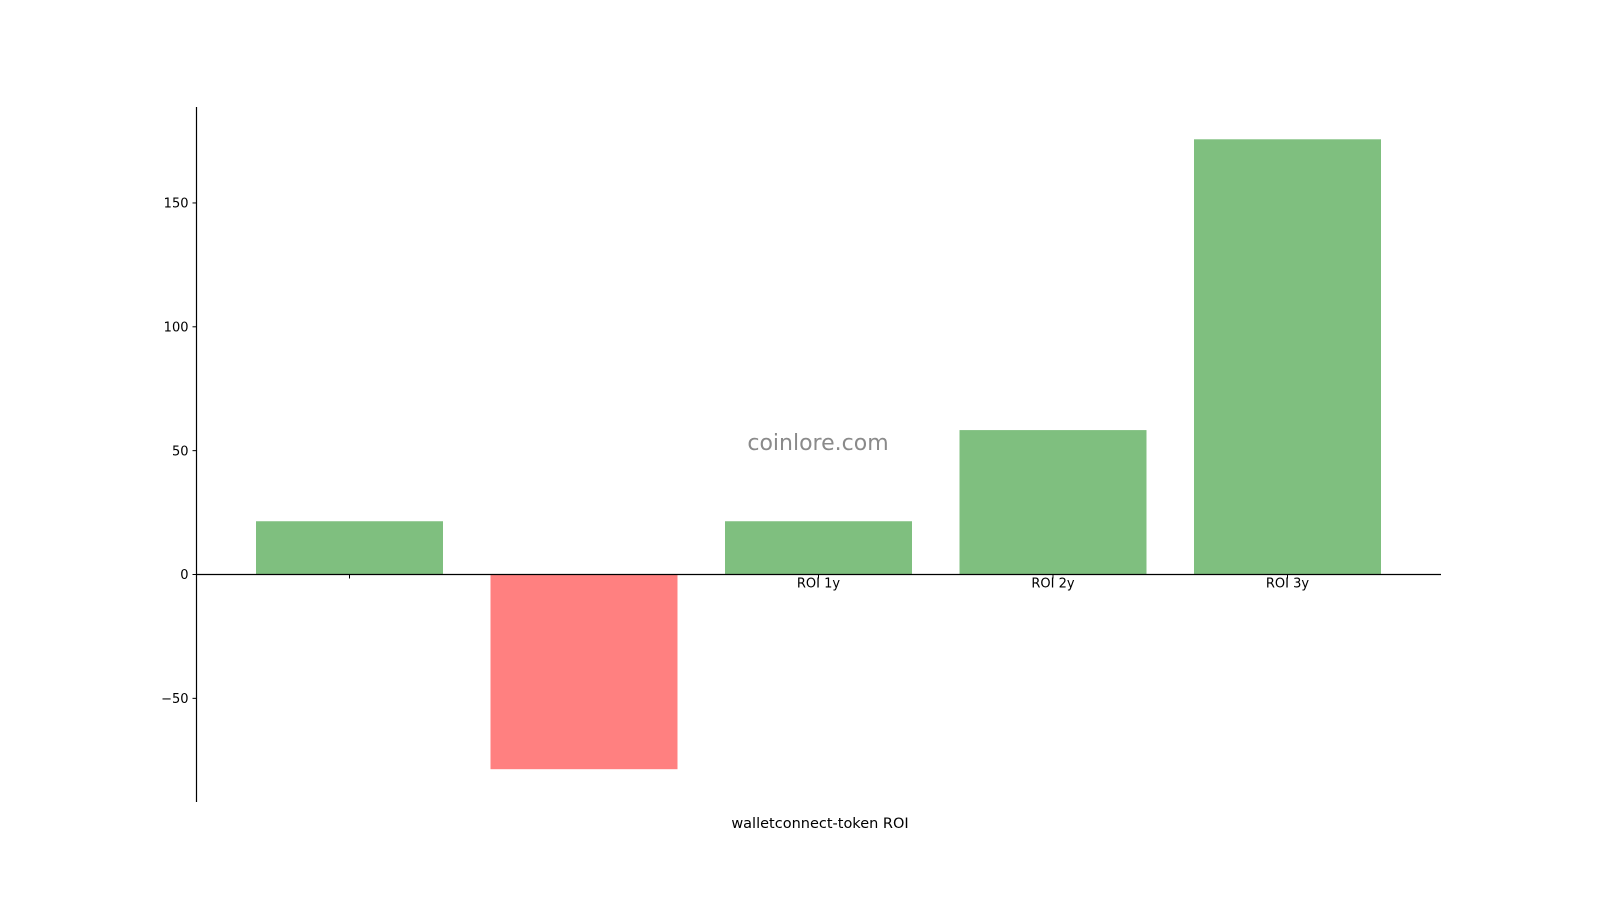 The image size is (1600, 900). I want to click on y-tick-label-4: −50, so click(174, 699).